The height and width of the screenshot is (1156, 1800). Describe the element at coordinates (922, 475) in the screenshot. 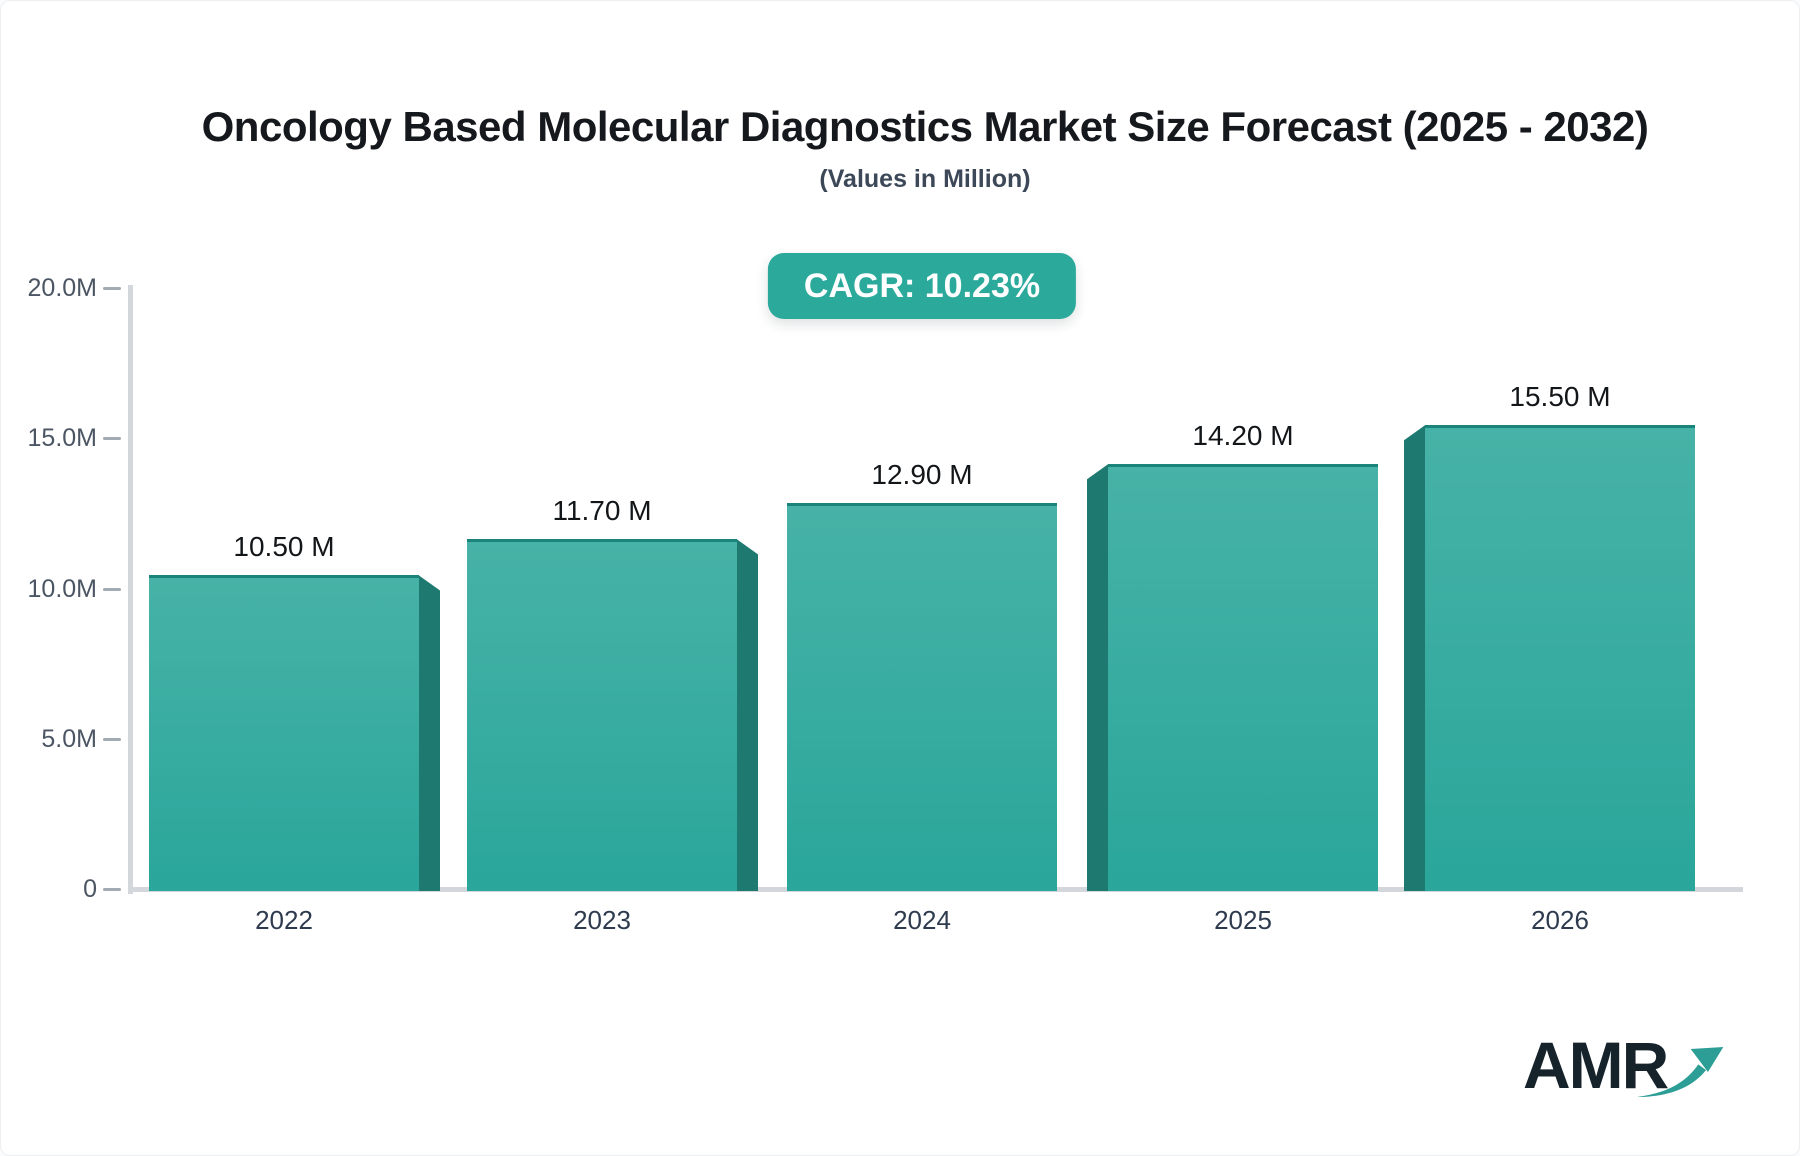

I see `bar-value-label-2024: 12.90 M` at that location.